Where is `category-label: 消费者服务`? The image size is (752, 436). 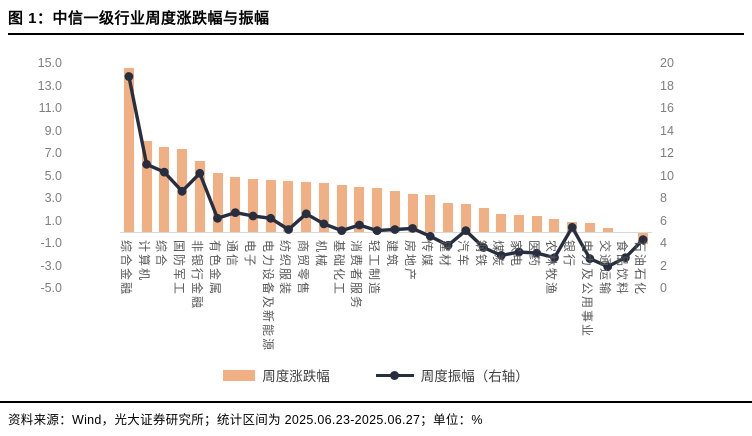
category-label: 消费者服务 is located at coordinates (356, 274).